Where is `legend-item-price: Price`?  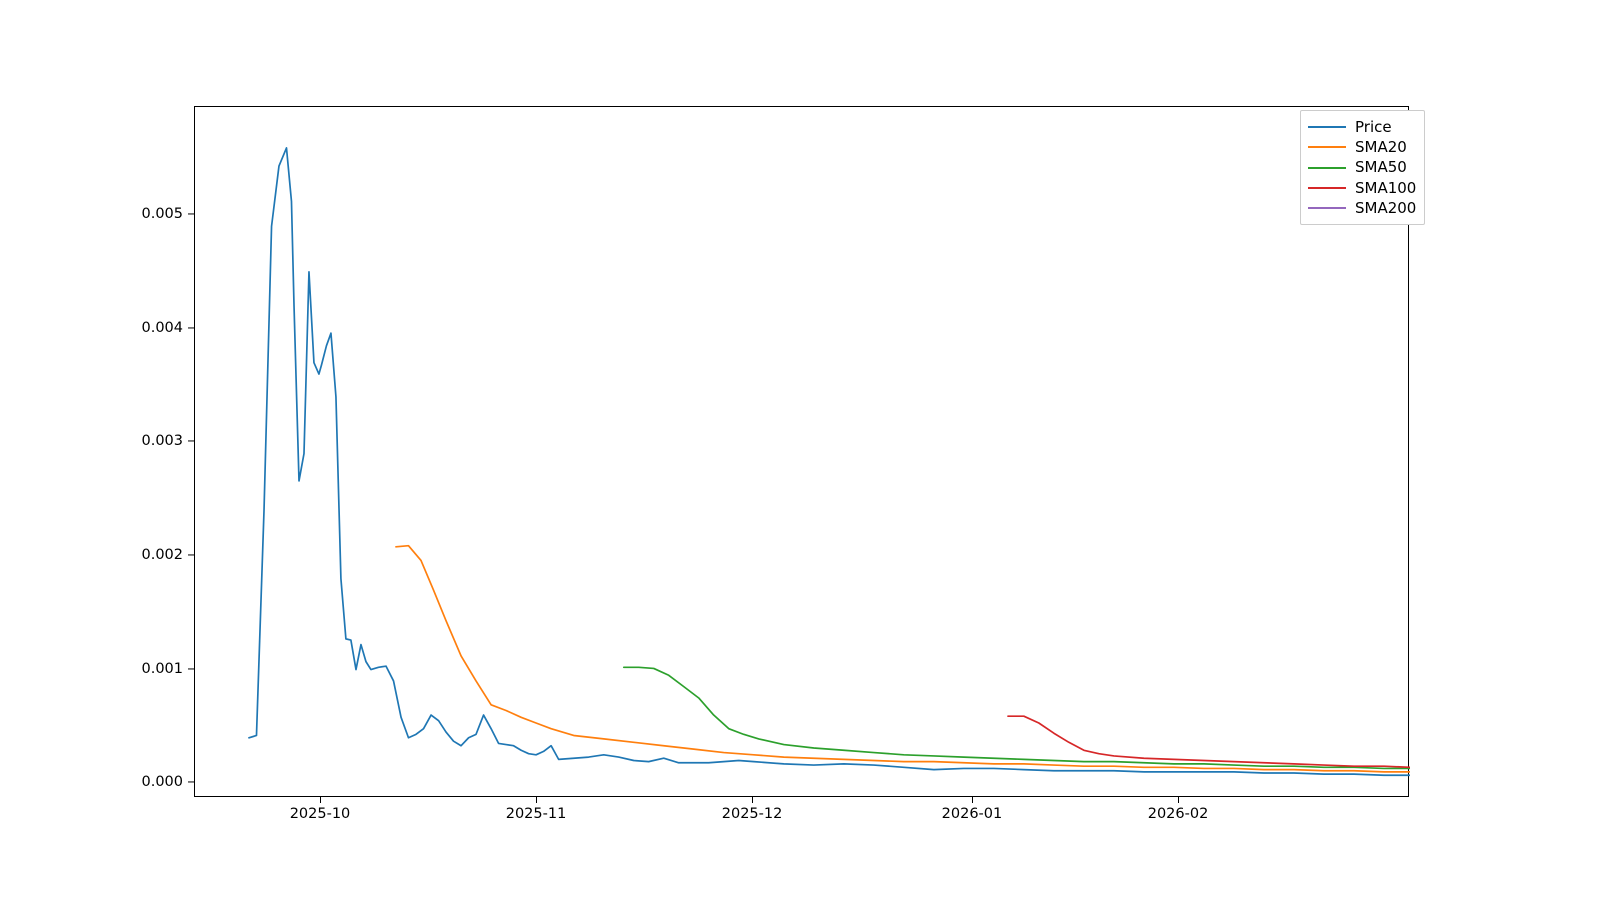 legend-item-price: Price is located at coordinates (1362, 127).